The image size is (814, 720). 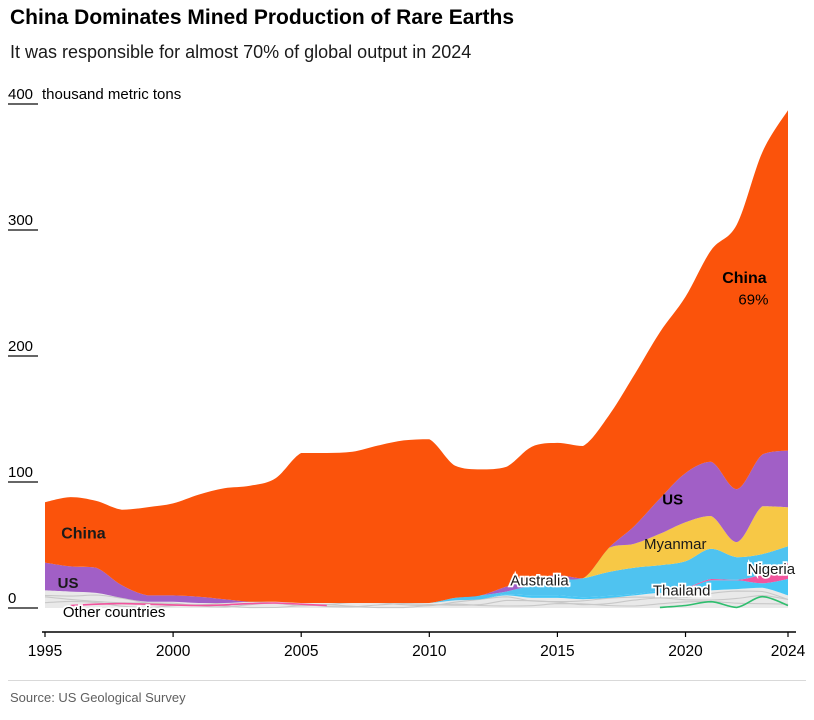 What do you see at coordinates (45, 651) in the screenshot?
I see `x-tick-label-1995: 1995` at bounding box center [45, 651].